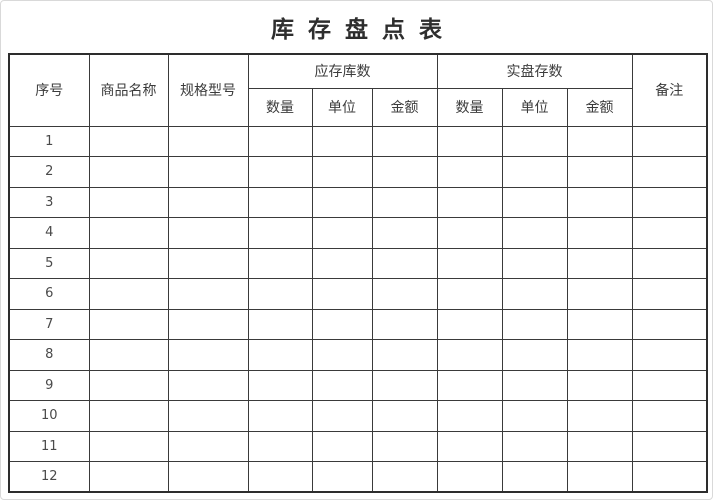 Image resolution: width=713 pixels, height=500 pixels. I want to click on cell-serial: 12, so click(49, 477).